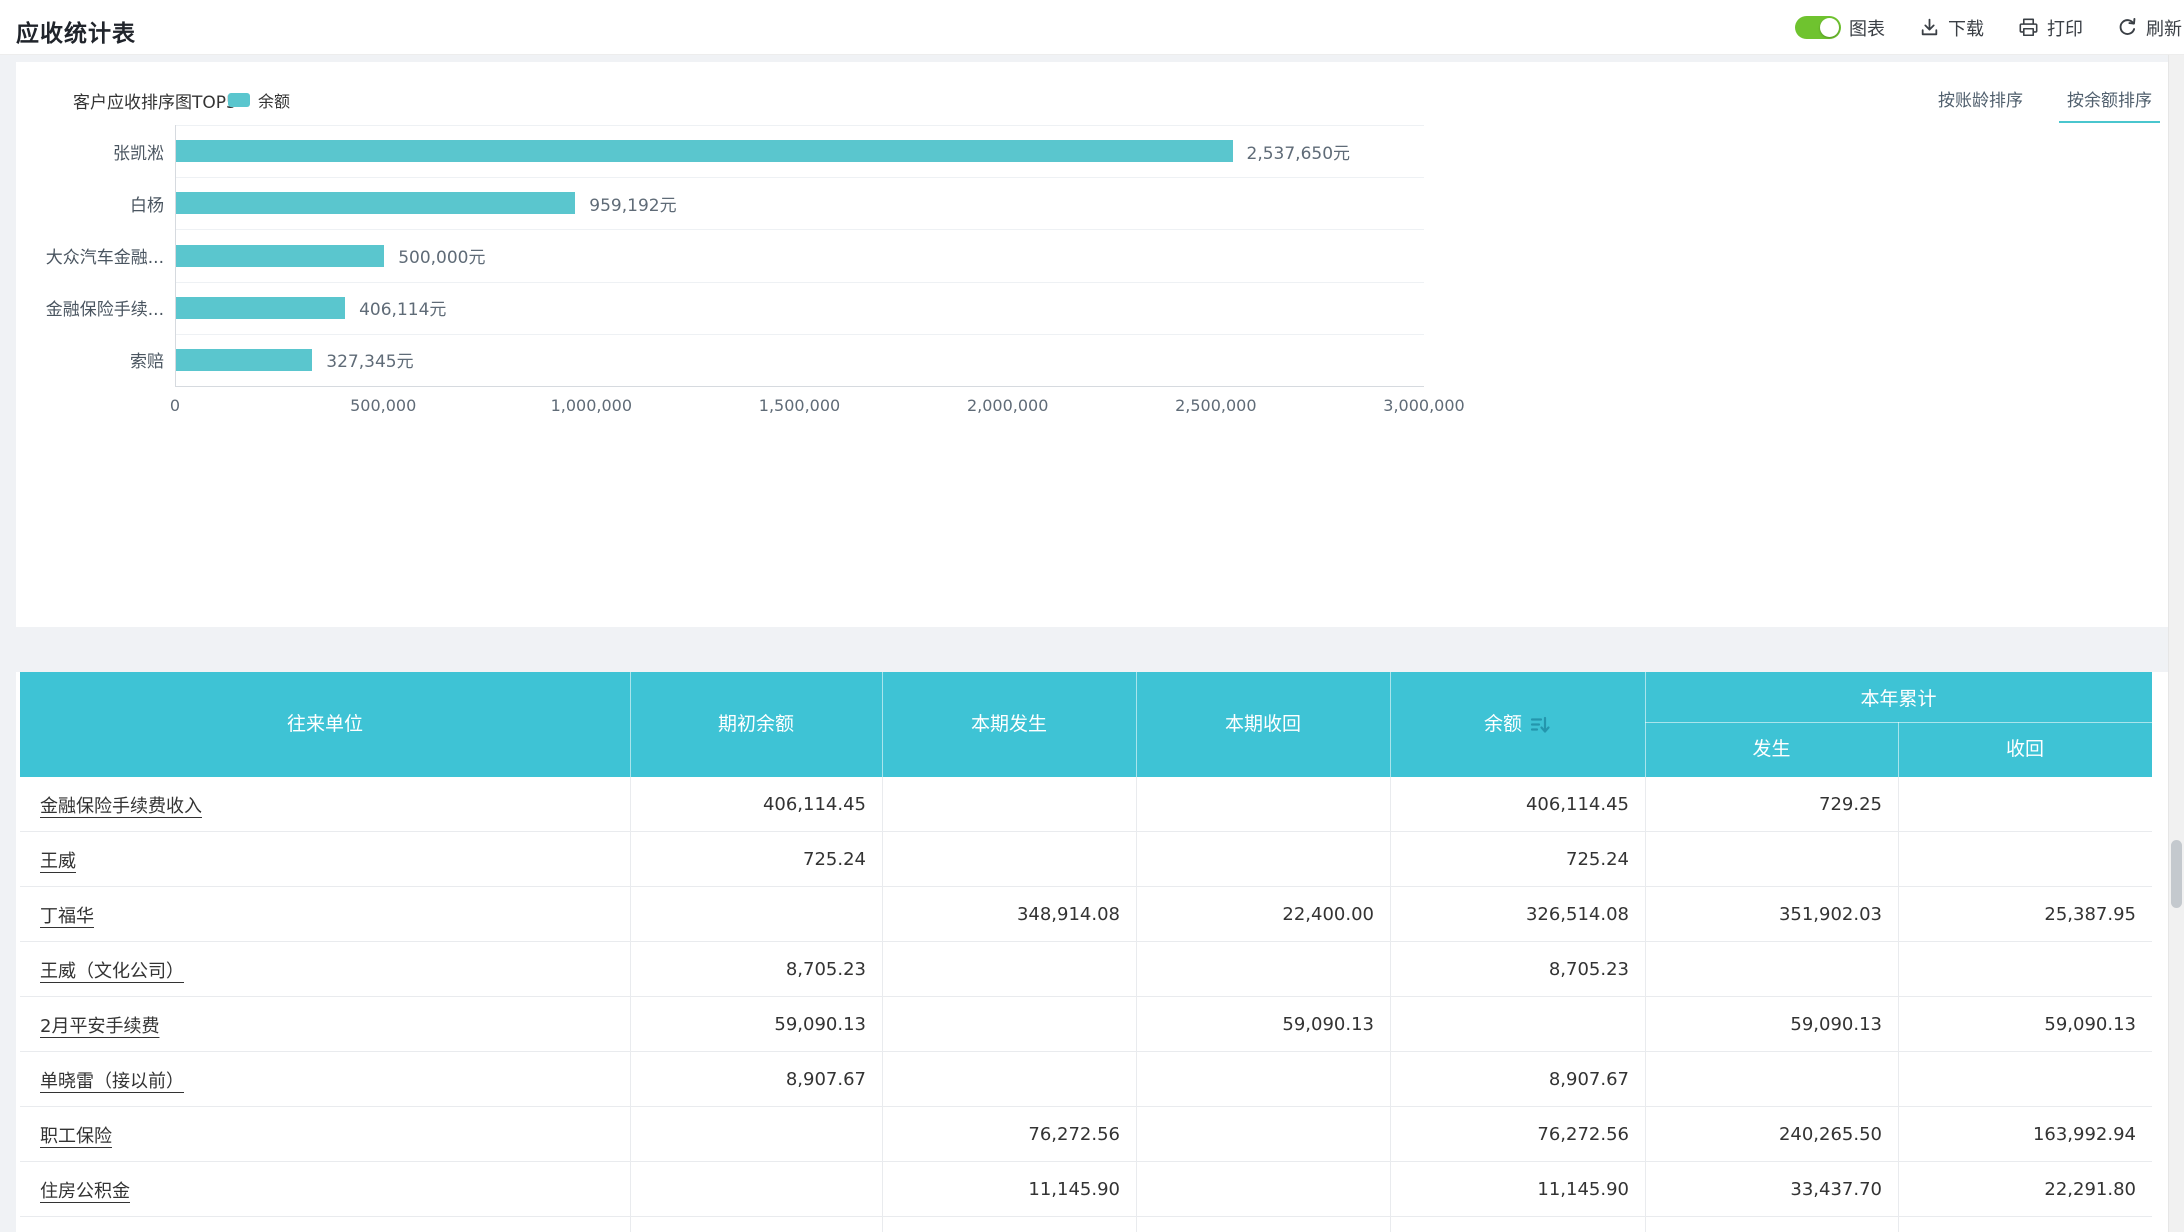 This screenshot has height=1232, width=2184. Describe the element at coordinates (403, 310) in the screenshot. I see `bar-value-label: 406,114元` at that location.